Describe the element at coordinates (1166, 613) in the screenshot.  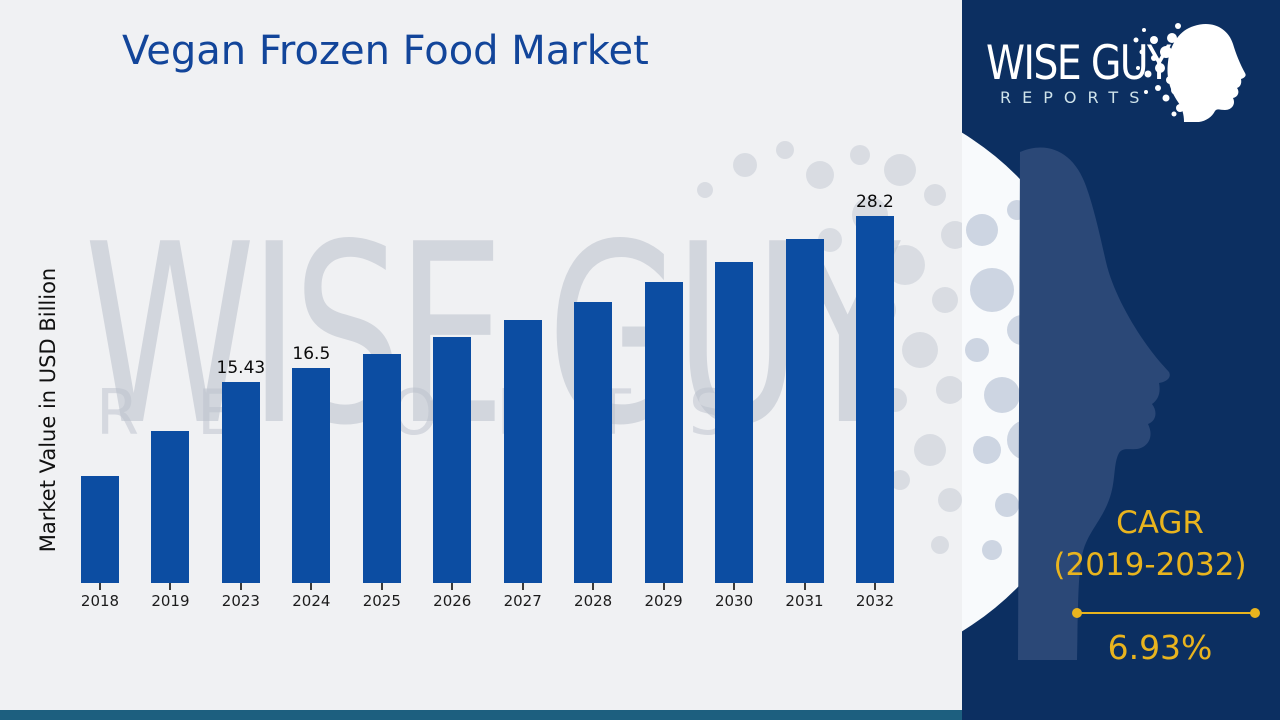
I see `cagr-divider-line` at that location.